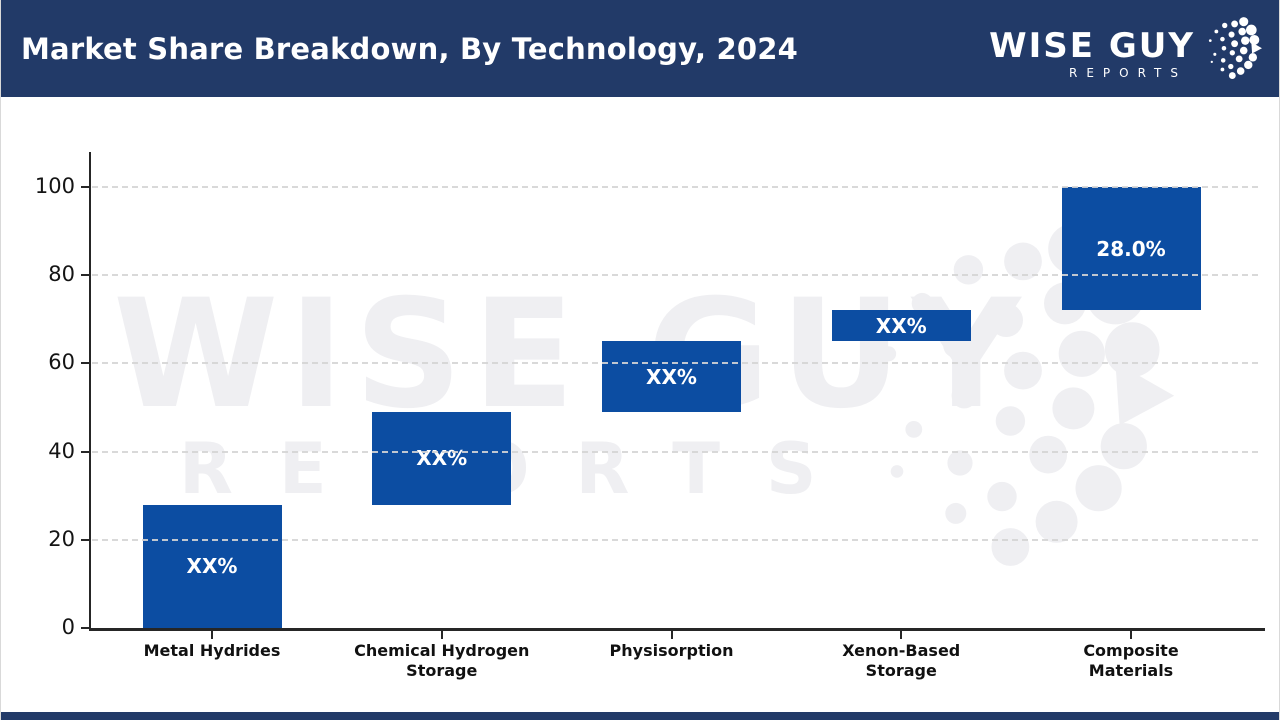  I want to click on bar-physisorption: XX%, so click(671, 376).